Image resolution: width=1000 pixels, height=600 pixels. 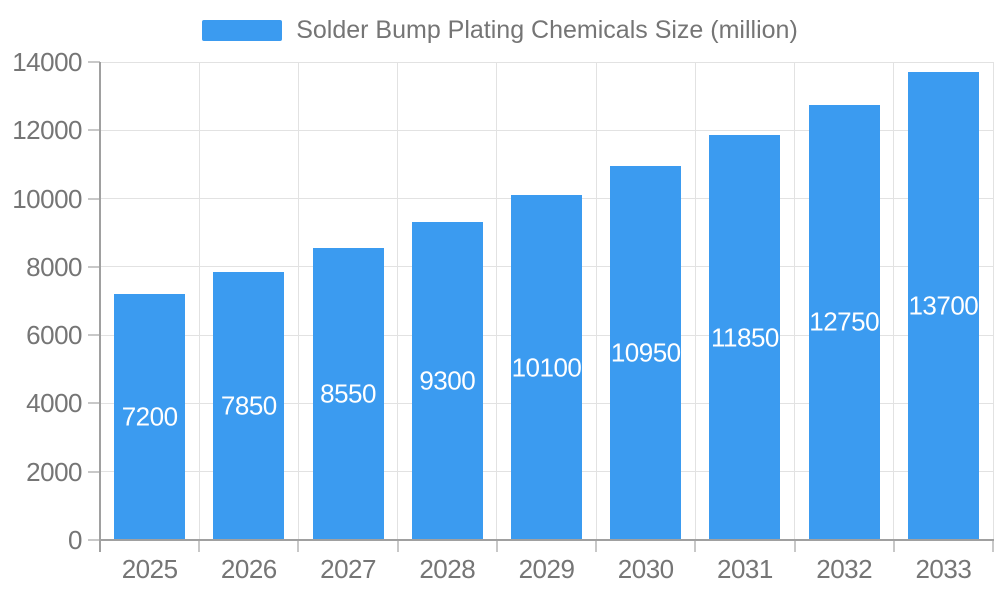 I want to click on bar-value-label: 7850, so click(x=248, y=405).